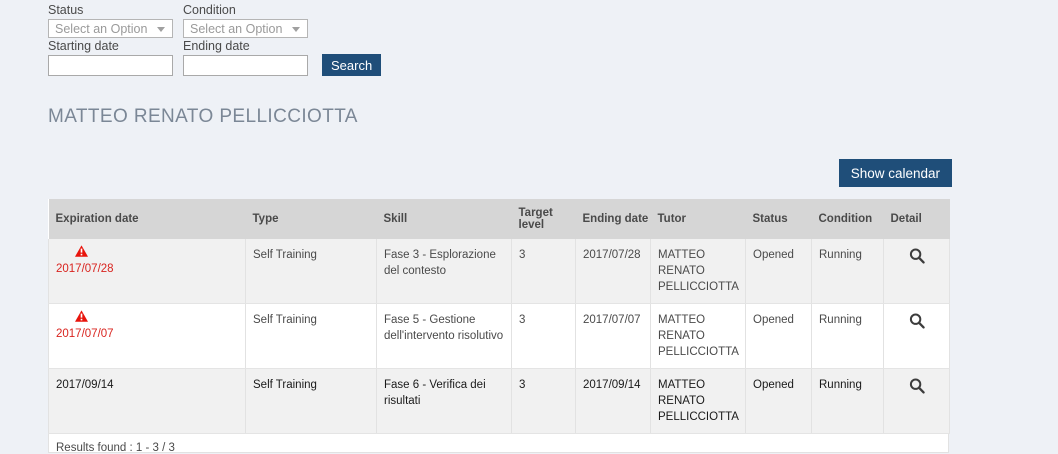  Describe the element at coordinates (110, 65) in the screenshot. I see `starting-date-input` at that location.